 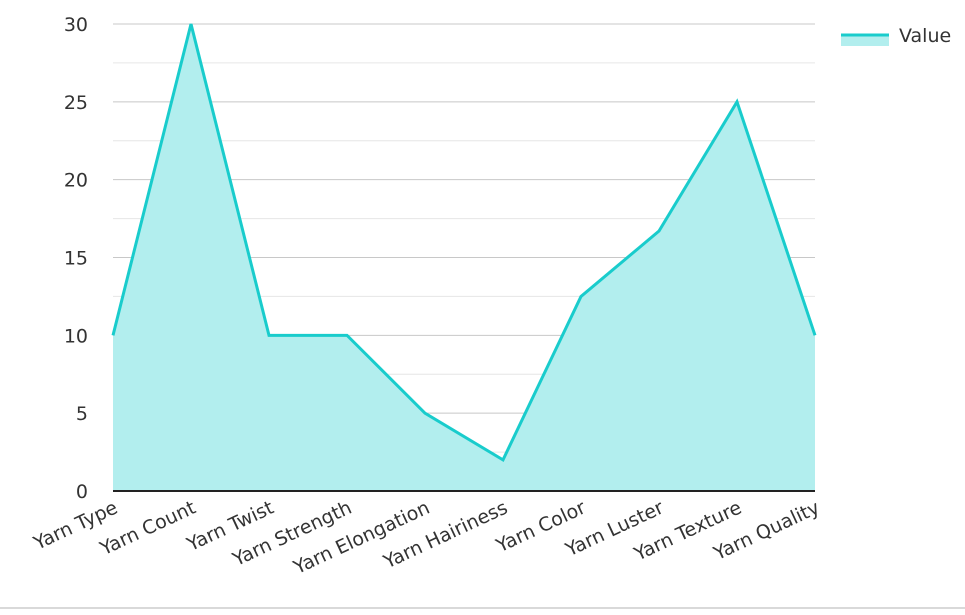 I want to click on y-tick-label: 20, so click(x=76, y=181).